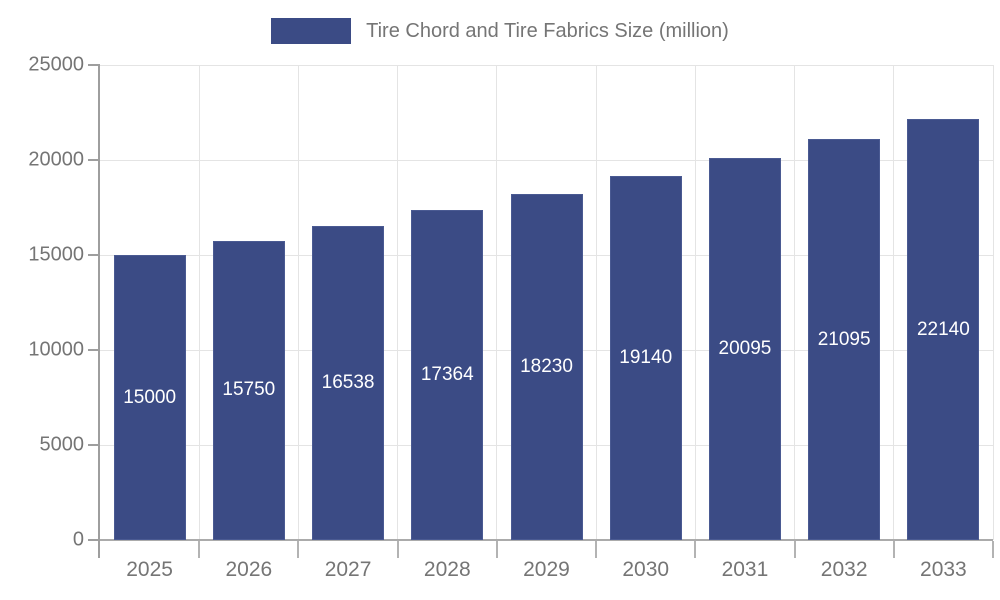  I want to click on x-axis-tick-label: 2032, so click(844, 569).